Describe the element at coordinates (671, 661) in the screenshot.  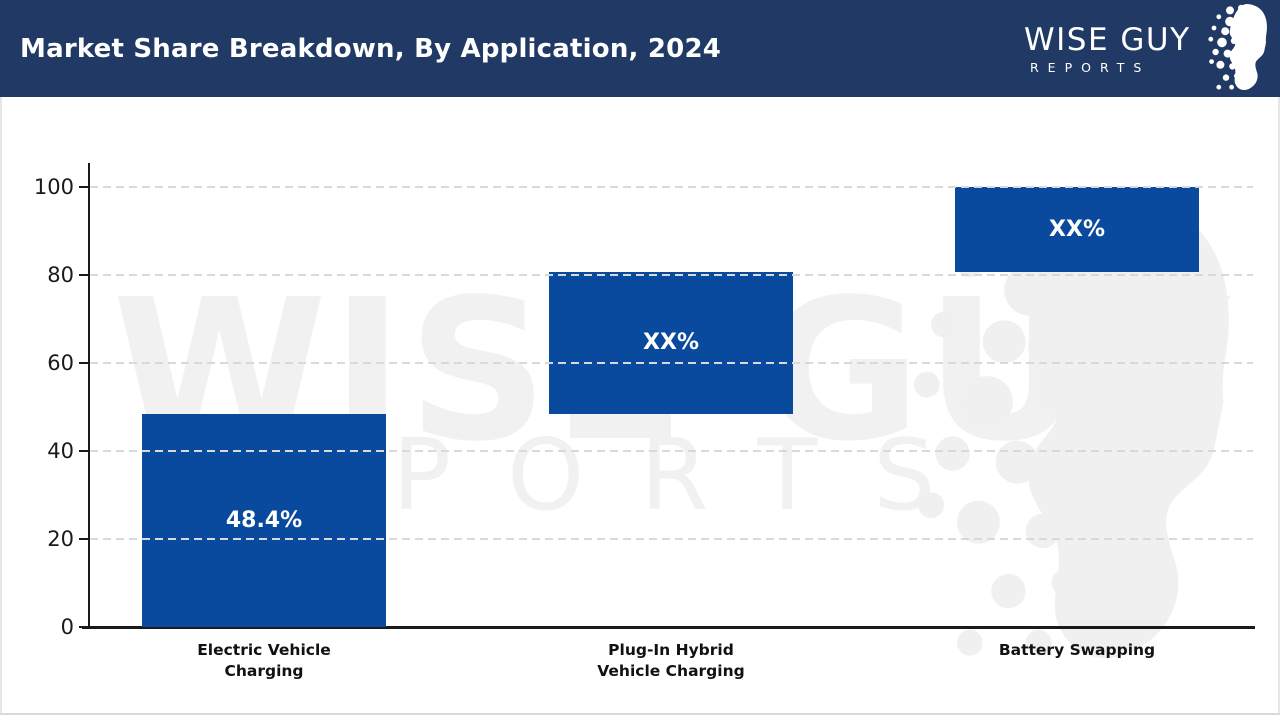
I see `x-axis-category-label: Plug-In Hybrid Vehicle Charging` at that location.